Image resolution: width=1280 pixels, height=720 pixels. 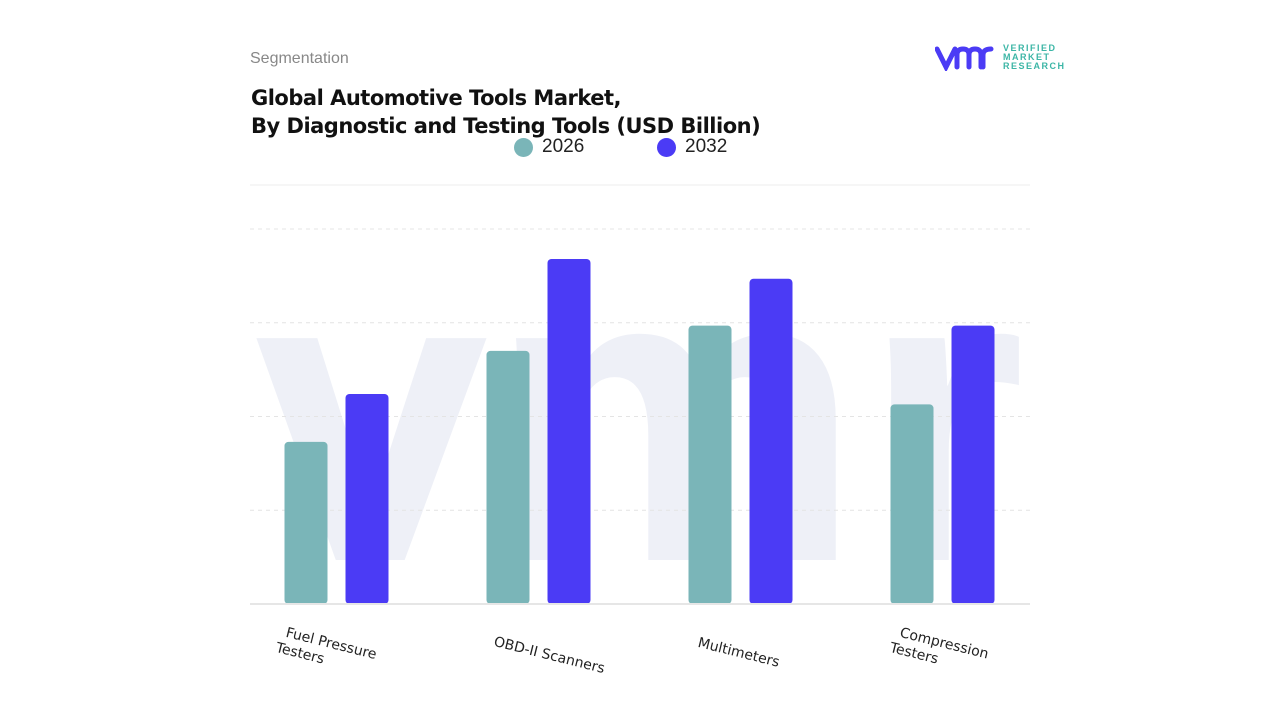 What do you see at coordinates (964, 58) in the screenshot?
I see `vmr-logo-icon` at bounding box center [964, 58].